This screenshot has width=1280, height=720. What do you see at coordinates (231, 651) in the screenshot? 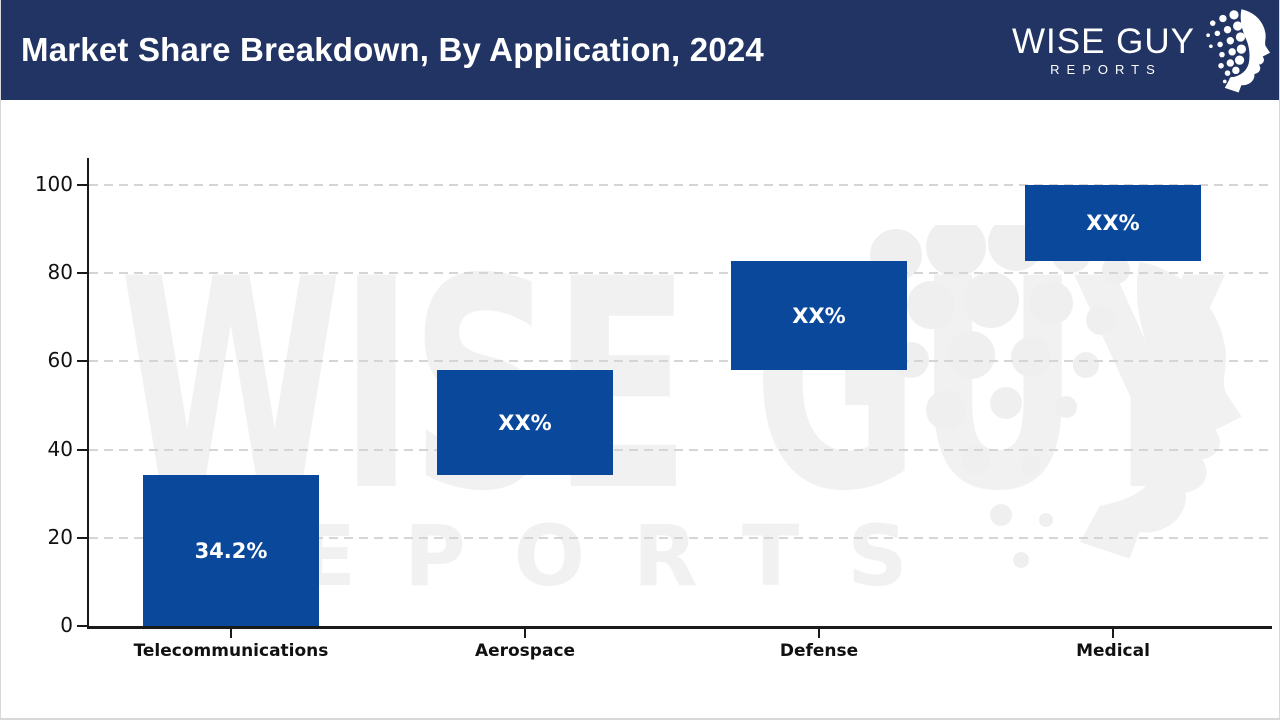
I see `x-axis-label-telecommunications: Telecommunications` at bounding box center [231, 651].